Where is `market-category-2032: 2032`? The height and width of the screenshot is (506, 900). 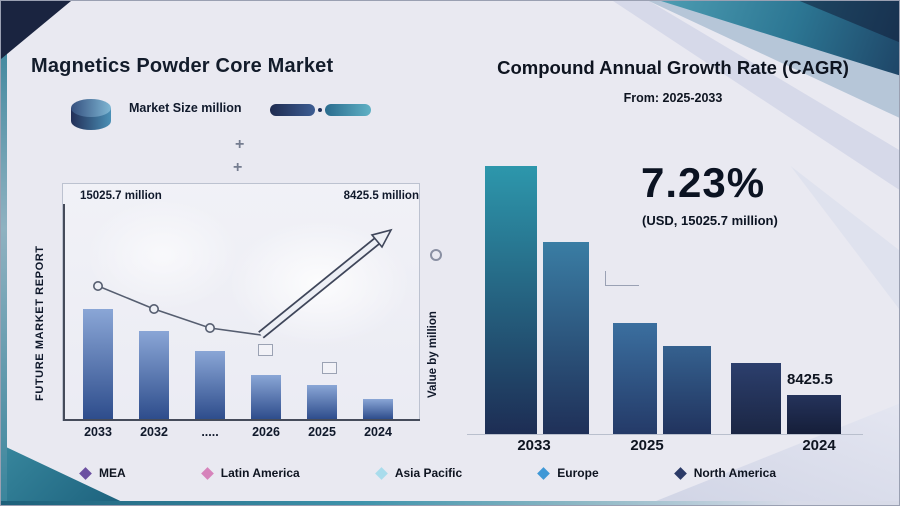 market-category-2032: 2032 is located at coordinates (154, 432).